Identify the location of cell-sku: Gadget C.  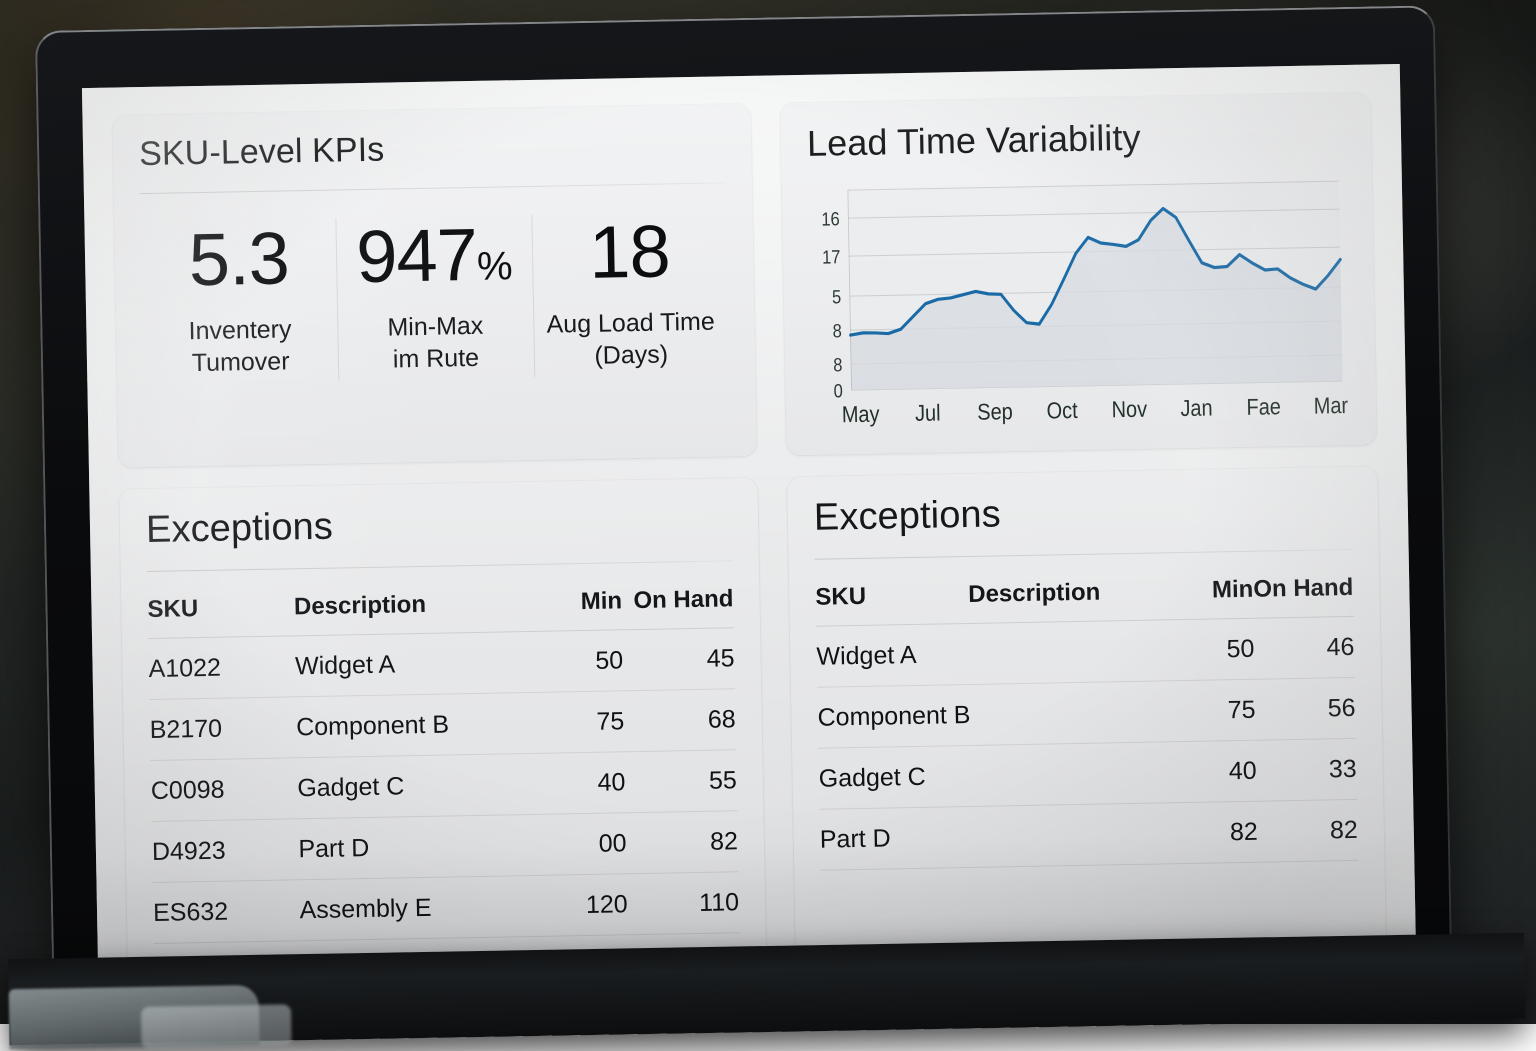
(895, 777).